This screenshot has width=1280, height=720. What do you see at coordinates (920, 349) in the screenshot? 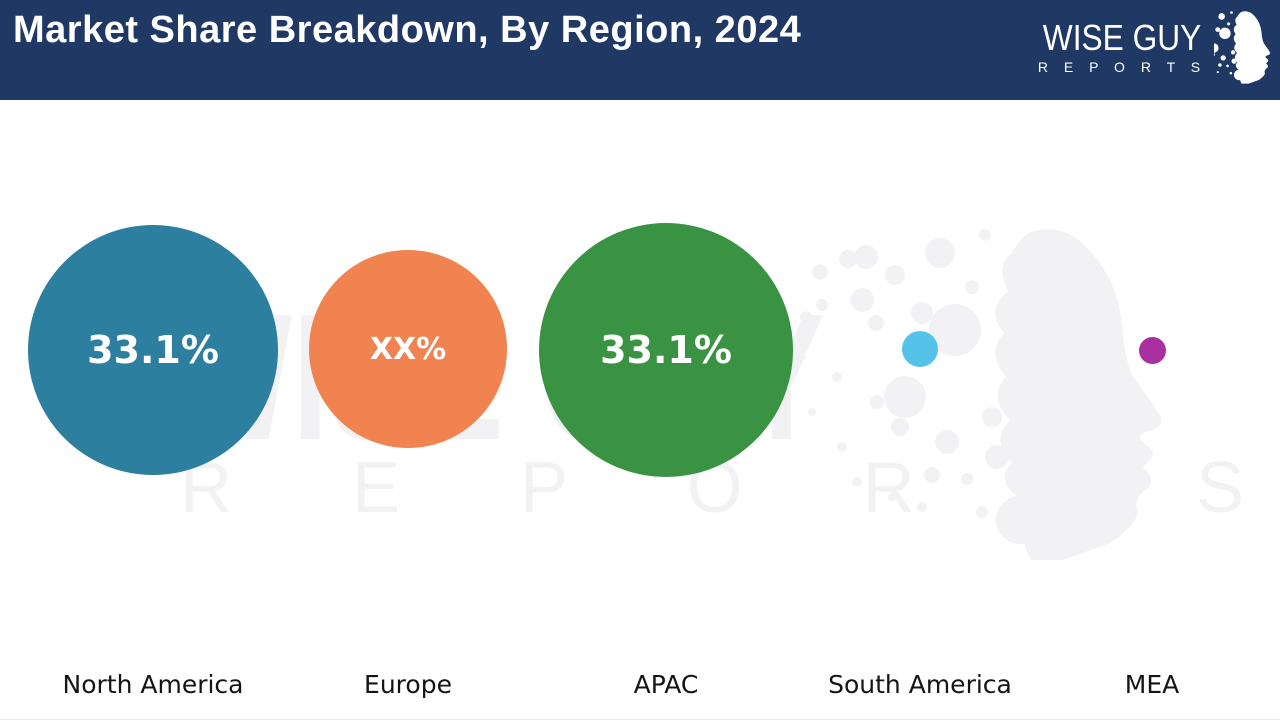
I see `bubble-south-america` at bounding box center [920, 349].